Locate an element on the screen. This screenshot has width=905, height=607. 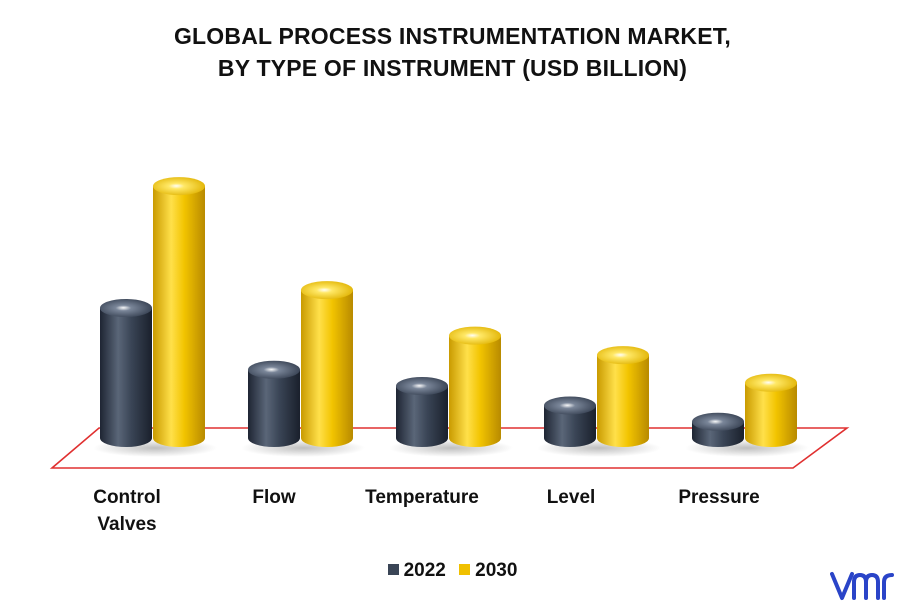
category-label-control-valves: Control Valves is located at coordinates (127, 511).